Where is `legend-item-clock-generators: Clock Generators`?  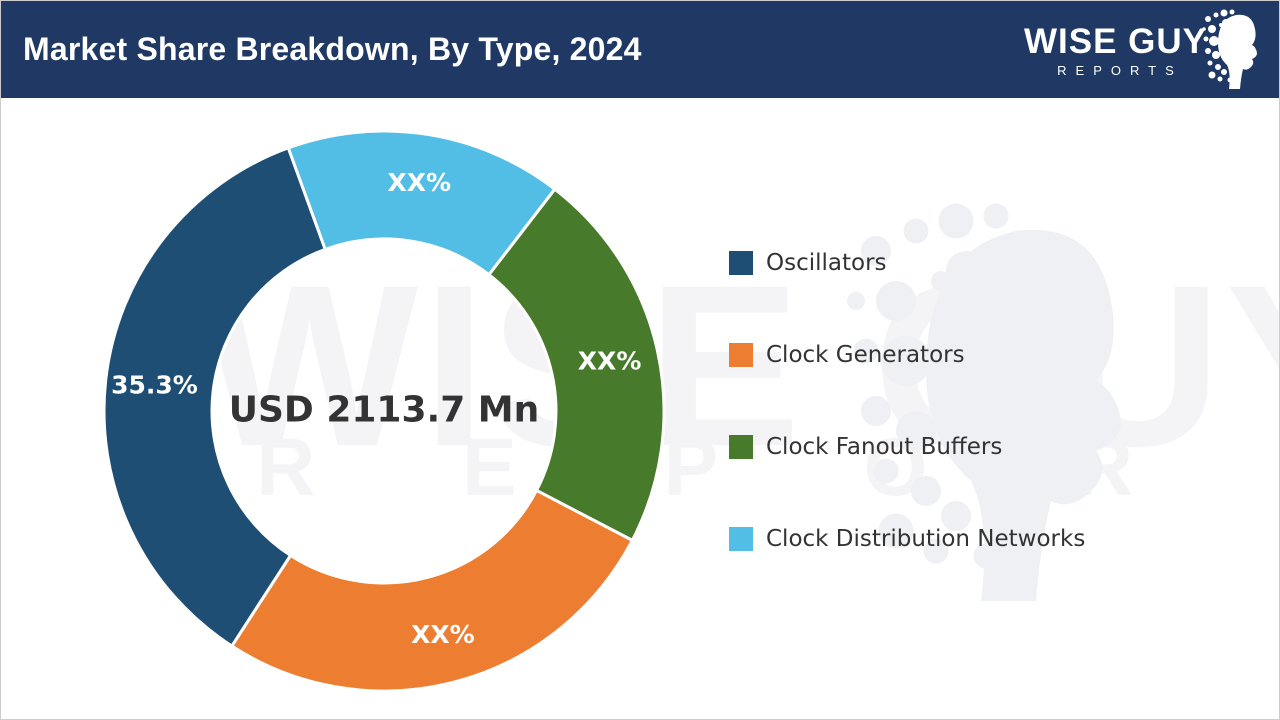 legend-item-clock-generators: Clock Generators is located at coordinates (907, 355).